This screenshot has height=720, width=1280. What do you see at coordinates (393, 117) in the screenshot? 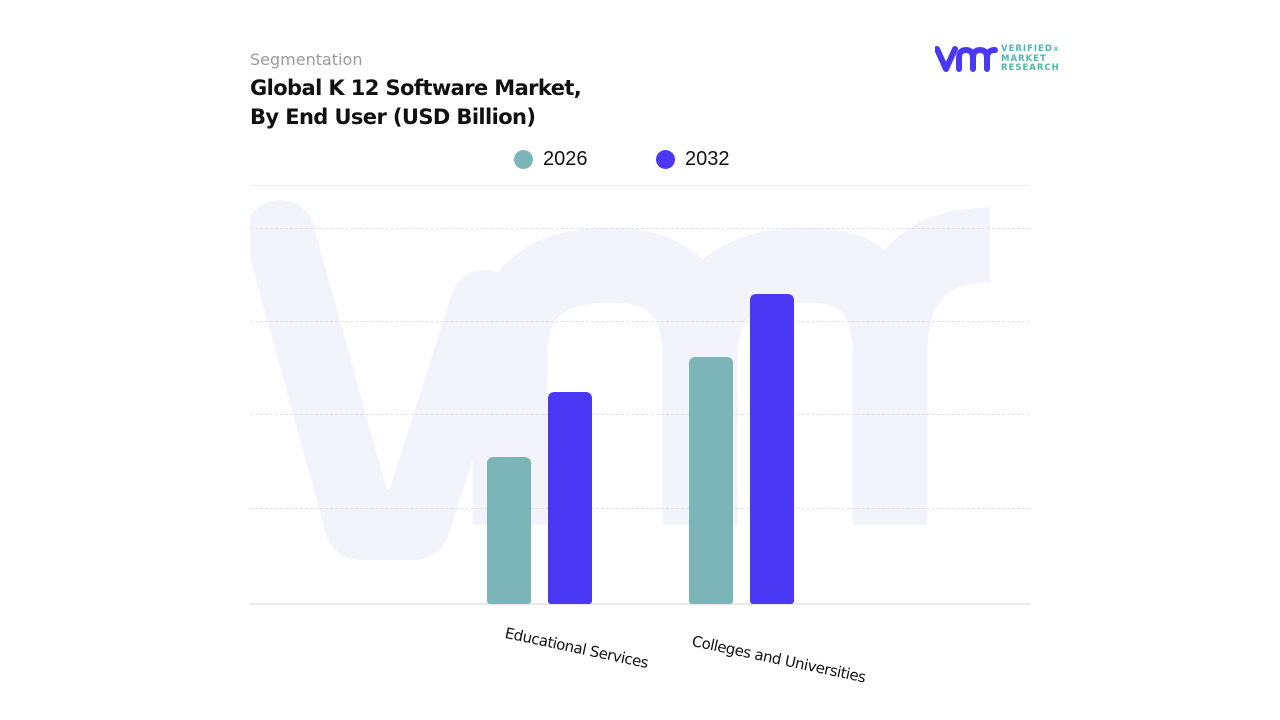
I see `chart-title-line2: By End User (USD Billion)` at bounding box center [393, 117].